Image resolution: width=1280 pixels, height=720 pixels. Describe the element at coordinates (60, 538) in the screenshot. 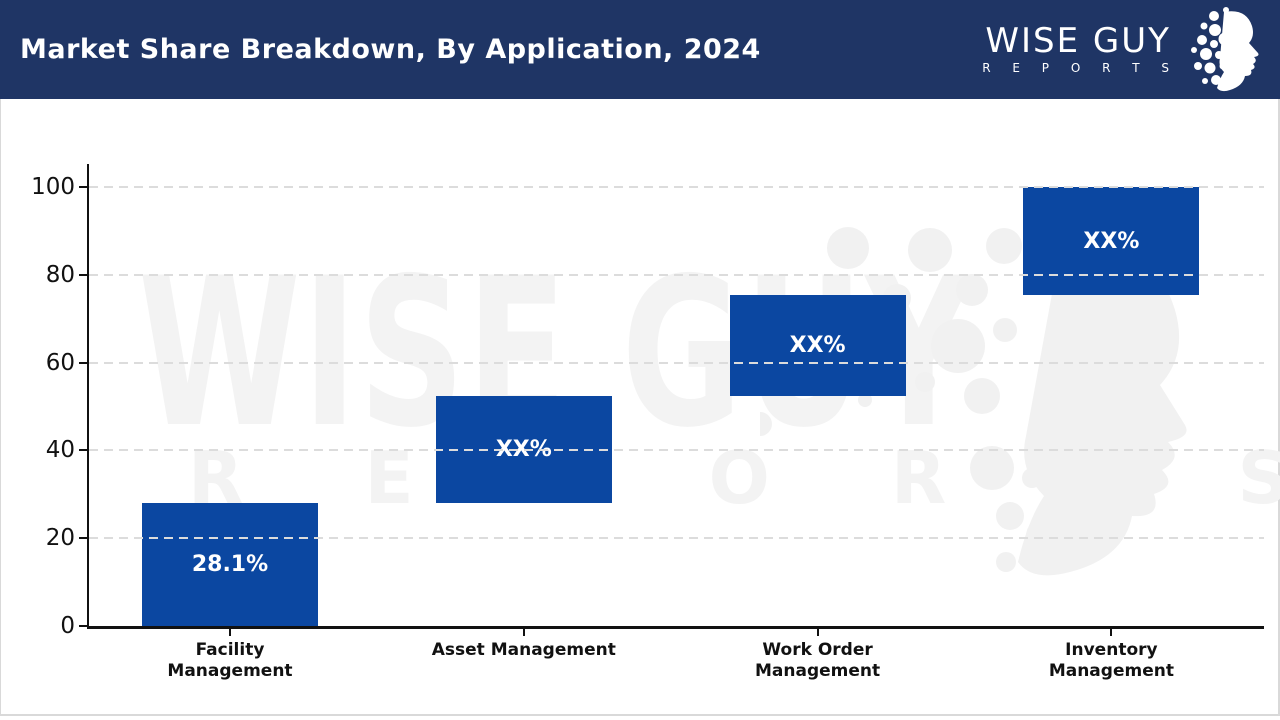

I see `y-tick-label: 20` at that location.